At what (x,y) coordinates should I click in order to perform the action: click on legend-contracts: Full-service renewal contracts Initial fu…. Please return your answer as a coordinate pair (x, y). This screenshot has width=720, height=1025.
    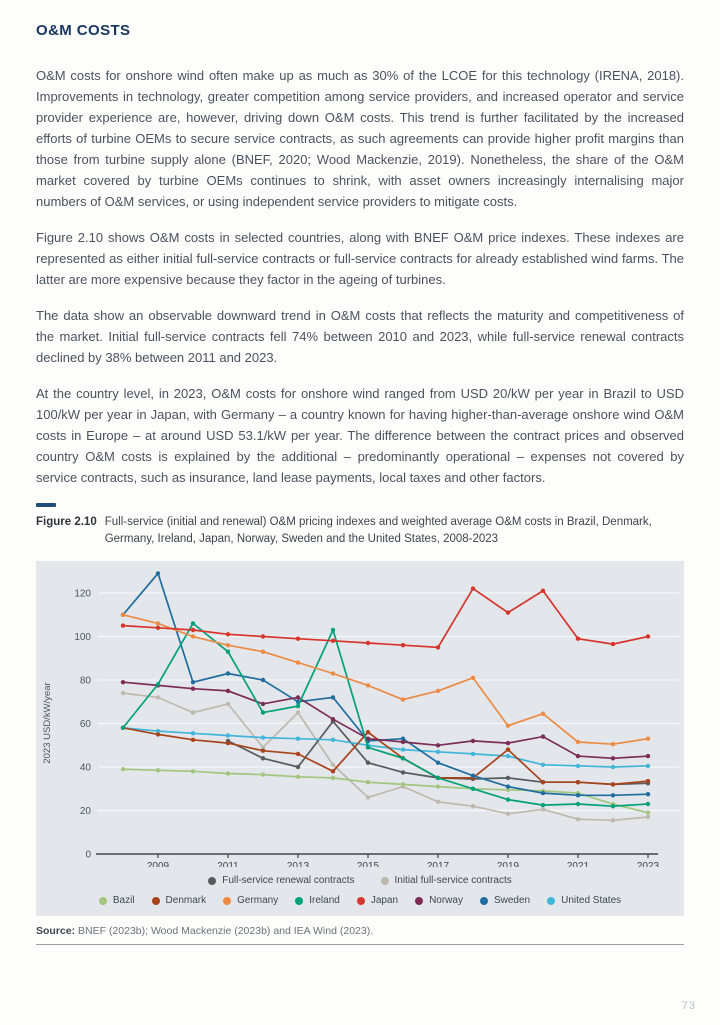
    Looking at the image, I should click on (360, 880).